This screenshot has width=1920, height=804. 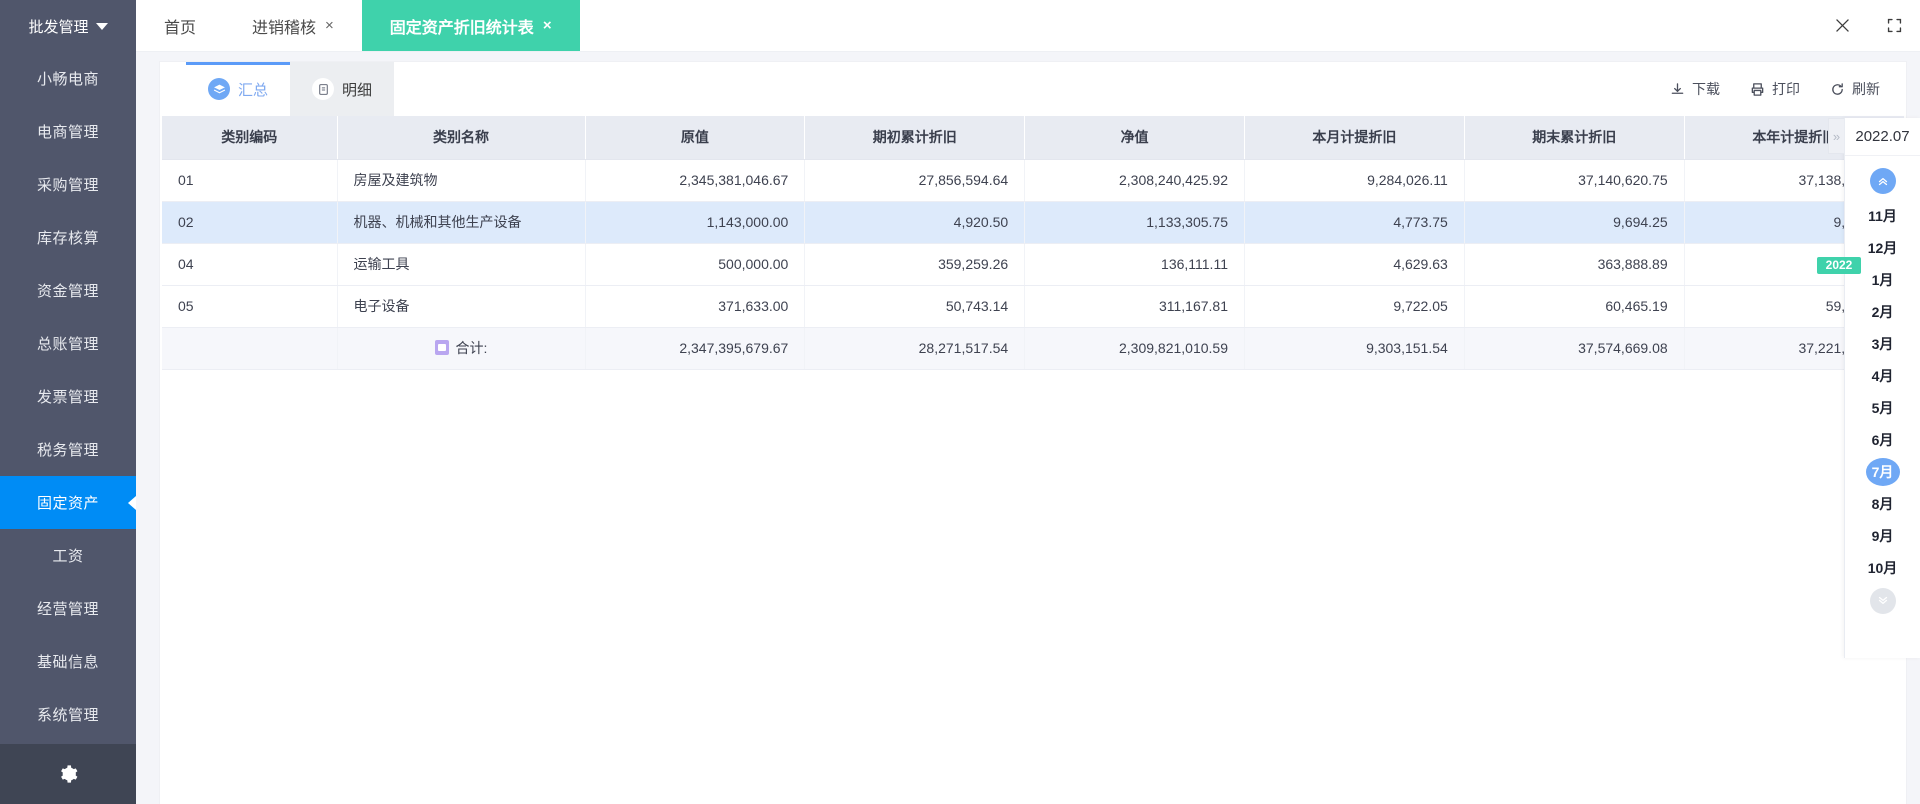 I want to click on printer-icon, so click(x=1757, y=89).